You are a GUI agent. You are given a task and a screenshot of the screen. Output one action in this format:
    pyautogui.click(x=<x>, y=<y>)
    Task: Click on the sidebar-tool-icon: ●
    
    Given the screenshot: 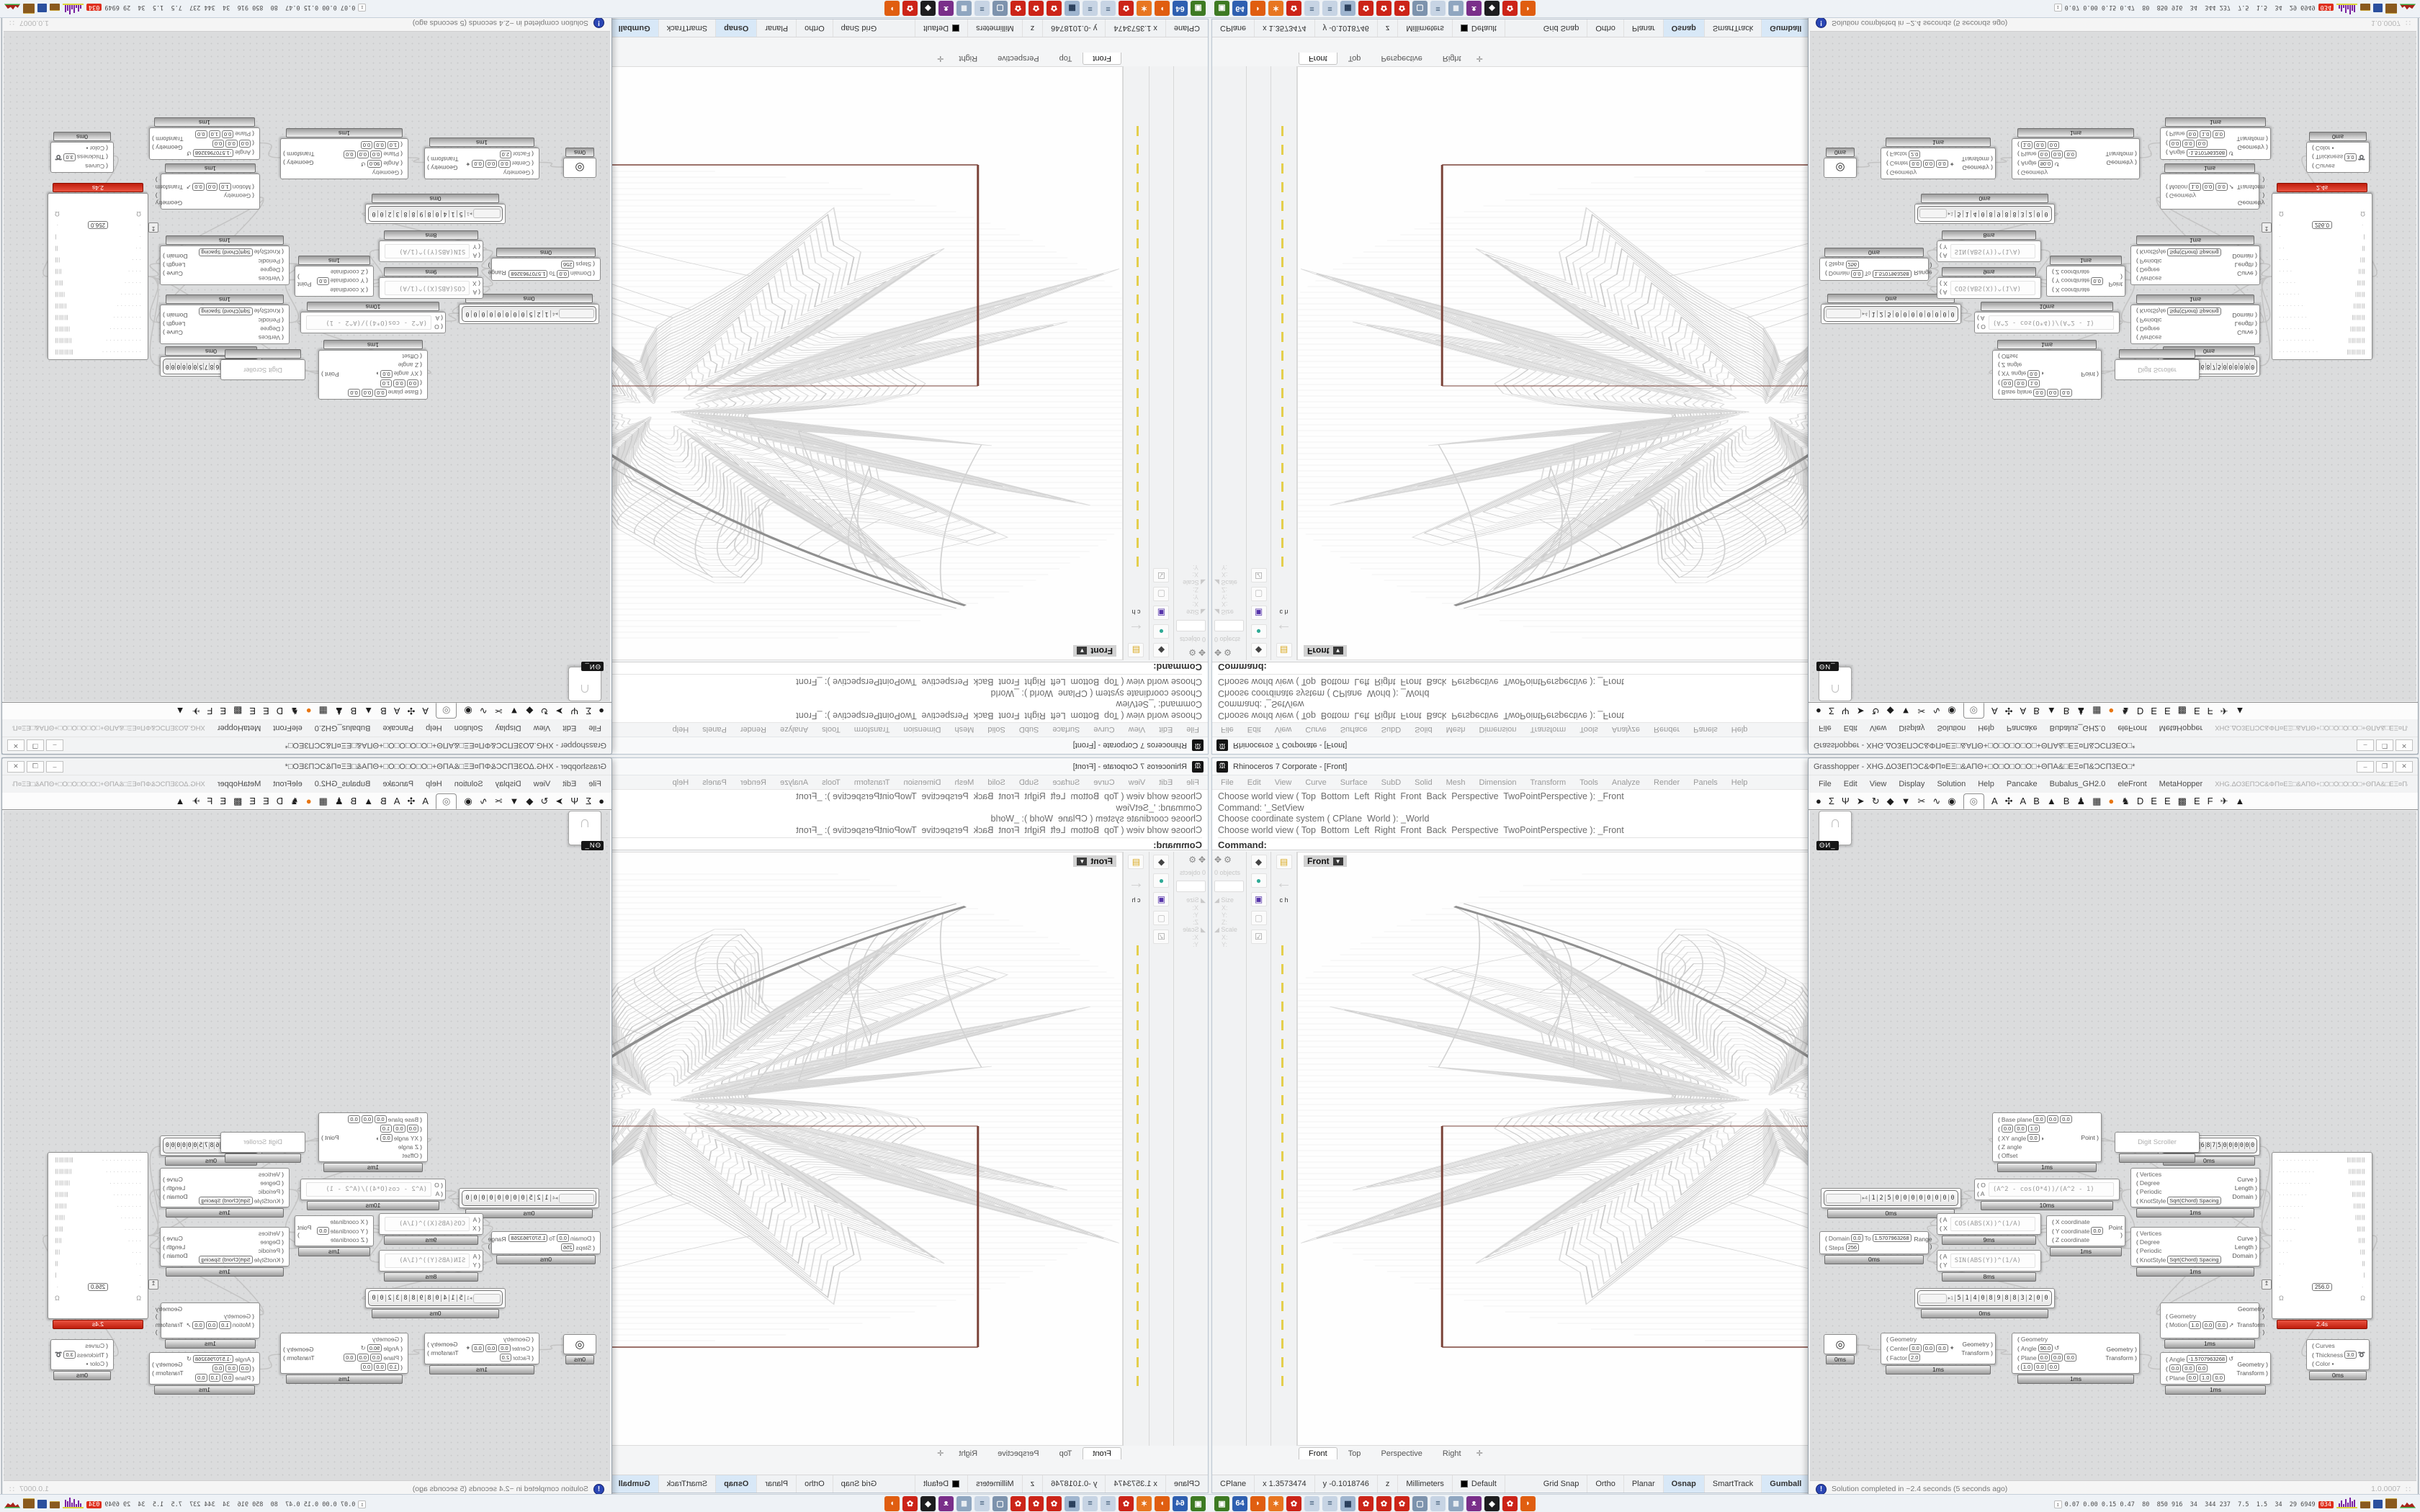 What is the action you would take?
    pyautogui.click(x=1258, y=880)
    